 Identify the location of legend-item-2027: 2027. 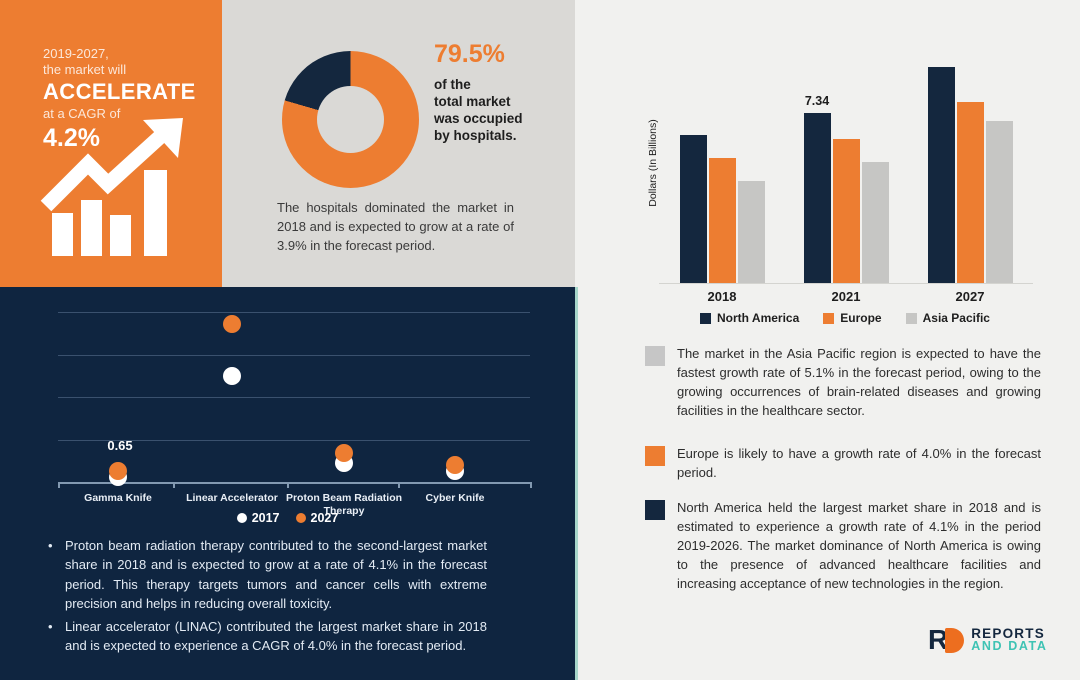
(317, 518).